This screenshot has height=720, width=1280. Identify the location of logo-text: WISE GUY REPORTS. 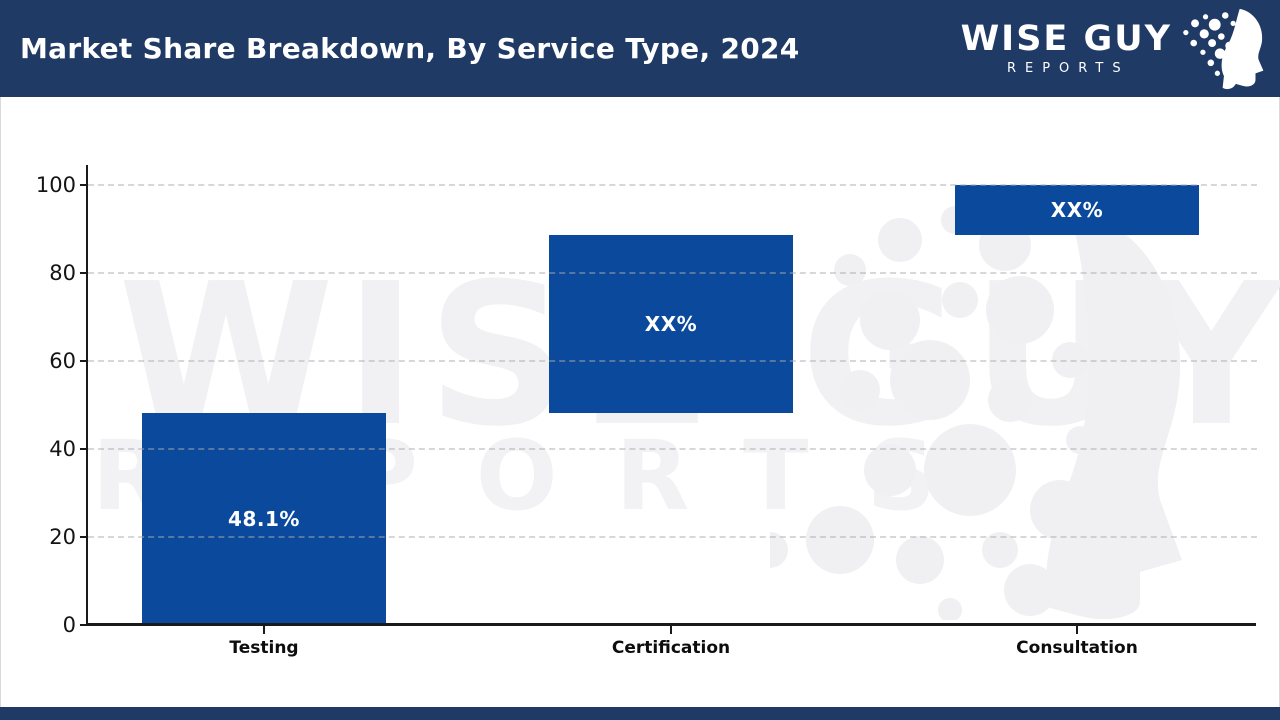
(1066, 47).